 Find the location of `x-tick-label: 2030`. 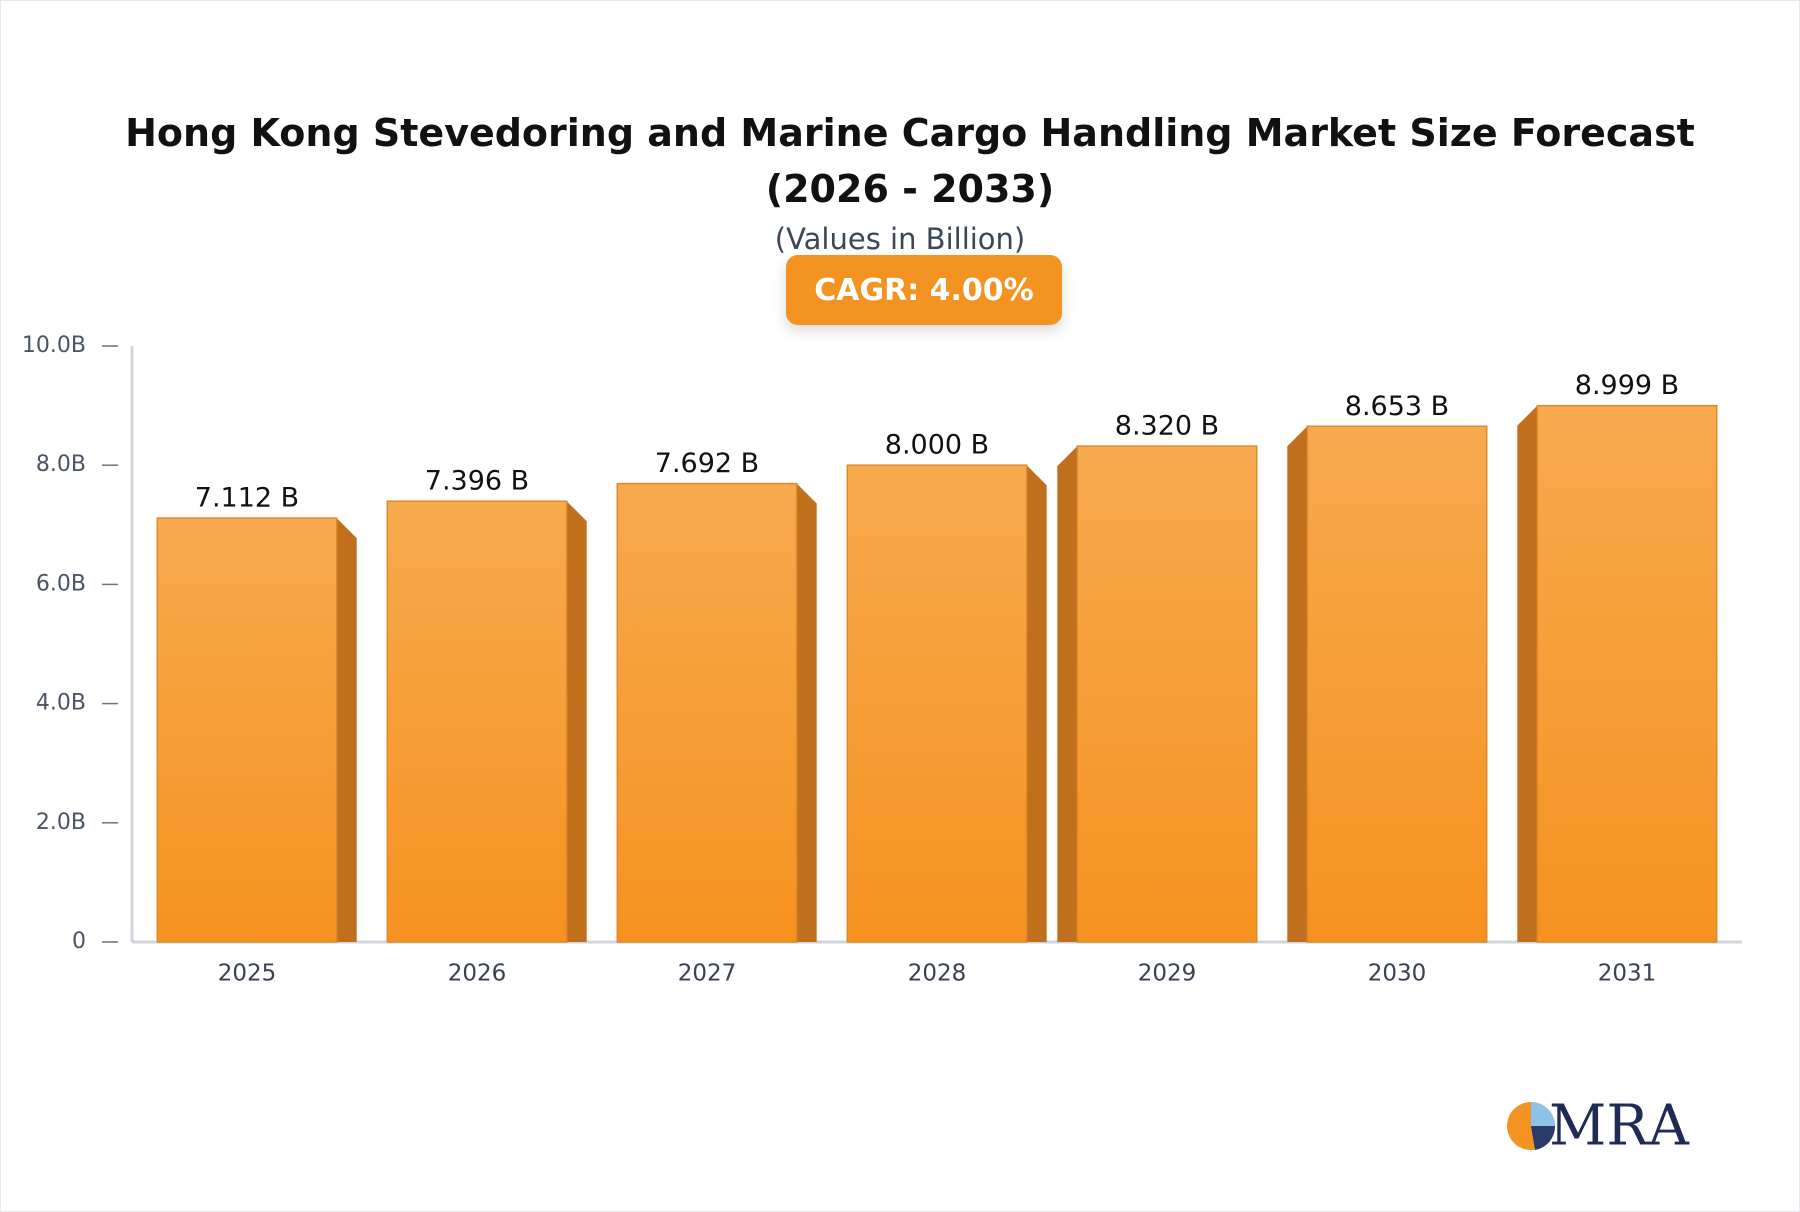

x-tick-label: 2030 is located at coordinates (1397, 974).